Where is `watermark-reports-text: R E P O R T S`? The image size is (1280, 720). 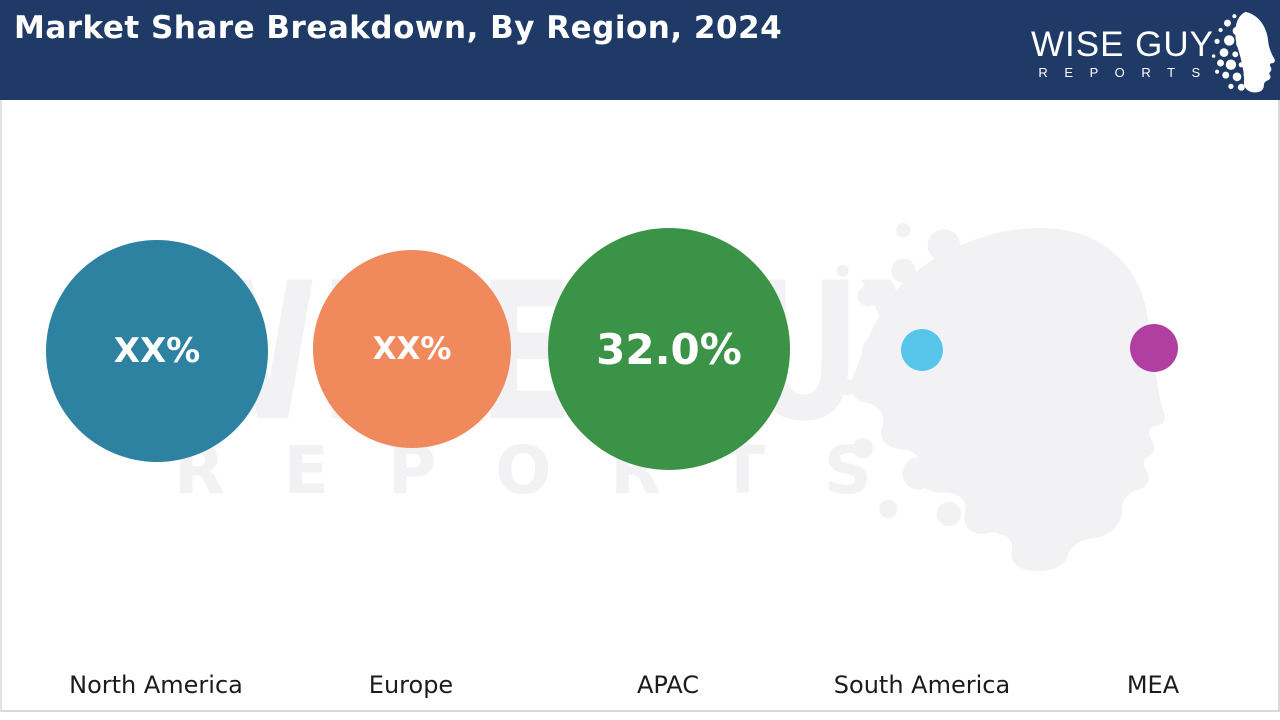 watermark-reports-text: R E P O R T S is located at coordinates (532, 470).